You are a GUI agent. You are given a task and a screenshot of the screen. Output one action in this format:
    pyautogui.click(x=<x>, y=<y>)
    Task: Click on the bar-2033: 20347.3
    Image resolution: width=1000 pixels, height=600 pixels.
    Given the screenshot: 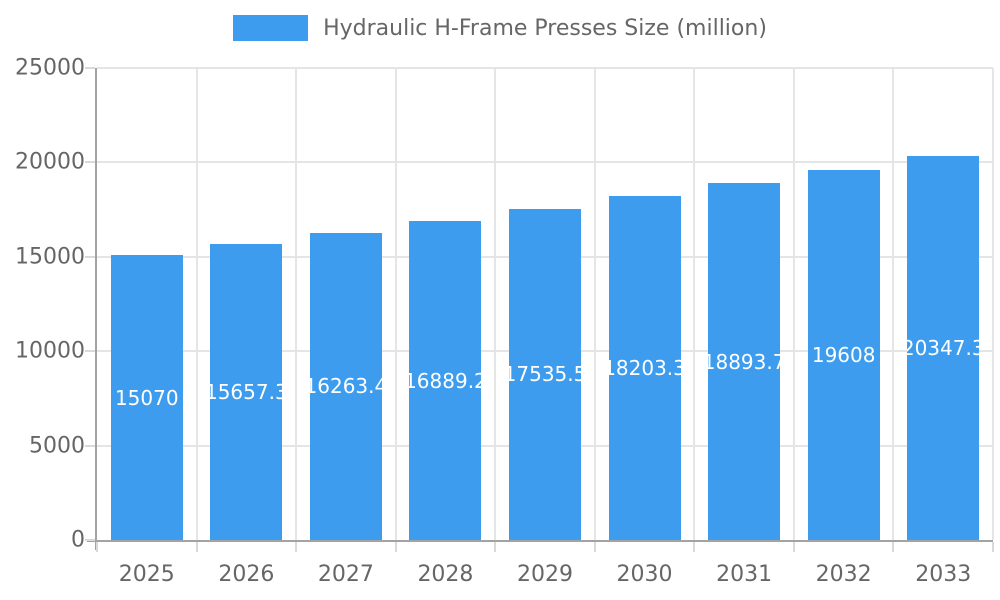 What is the action you would take?
    pyautogui.click(x=943, y=347)
    